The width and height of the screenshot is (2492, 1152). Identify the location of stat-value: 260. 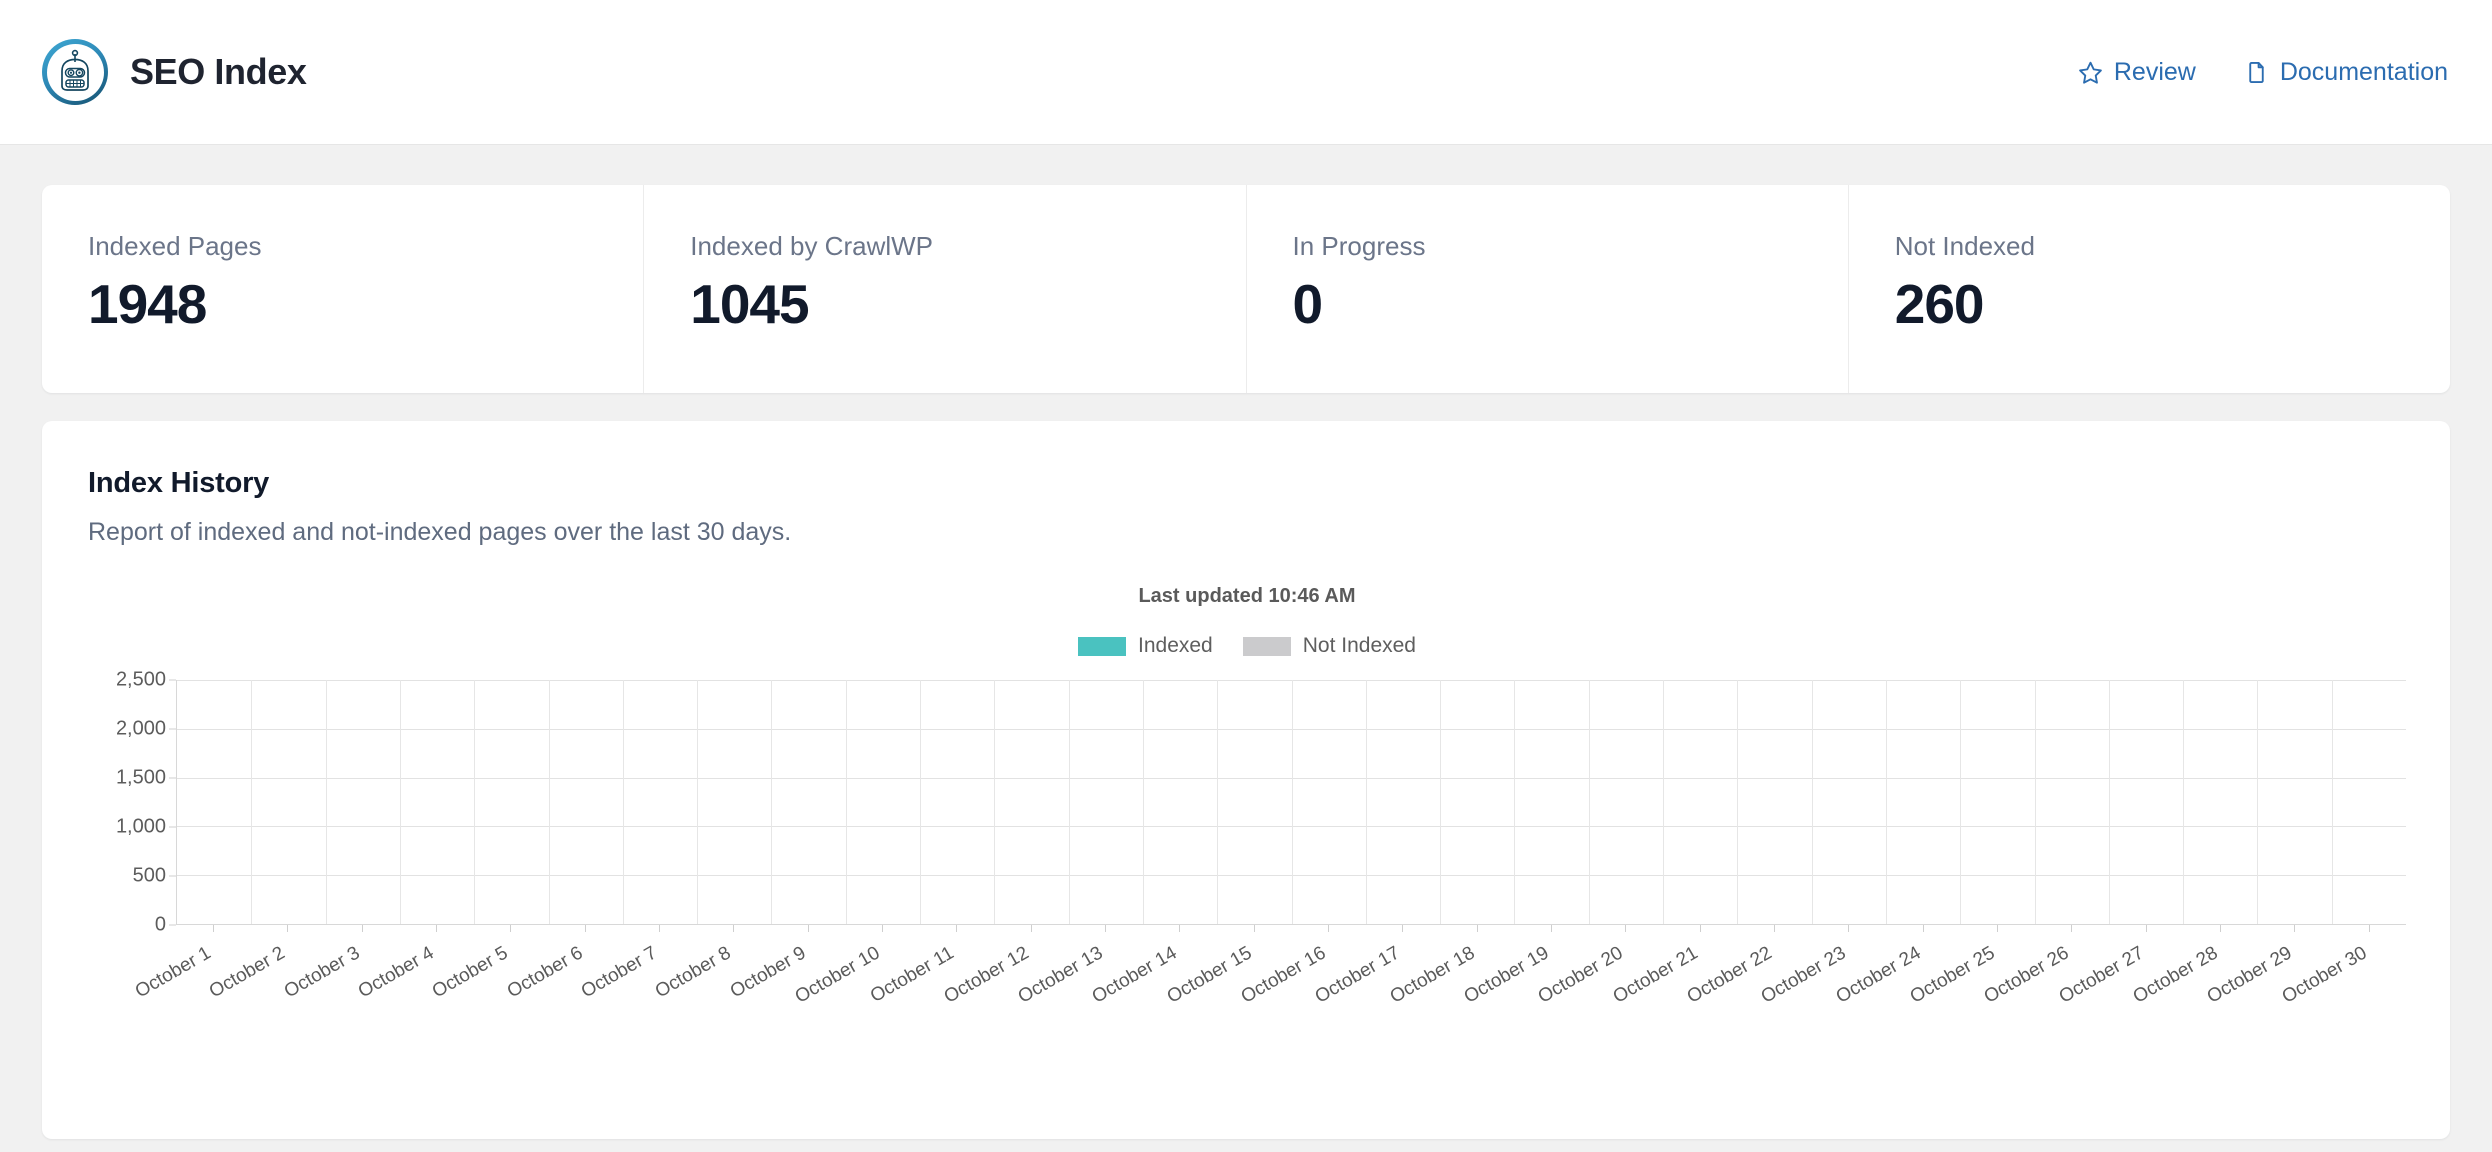
(1939, 304).